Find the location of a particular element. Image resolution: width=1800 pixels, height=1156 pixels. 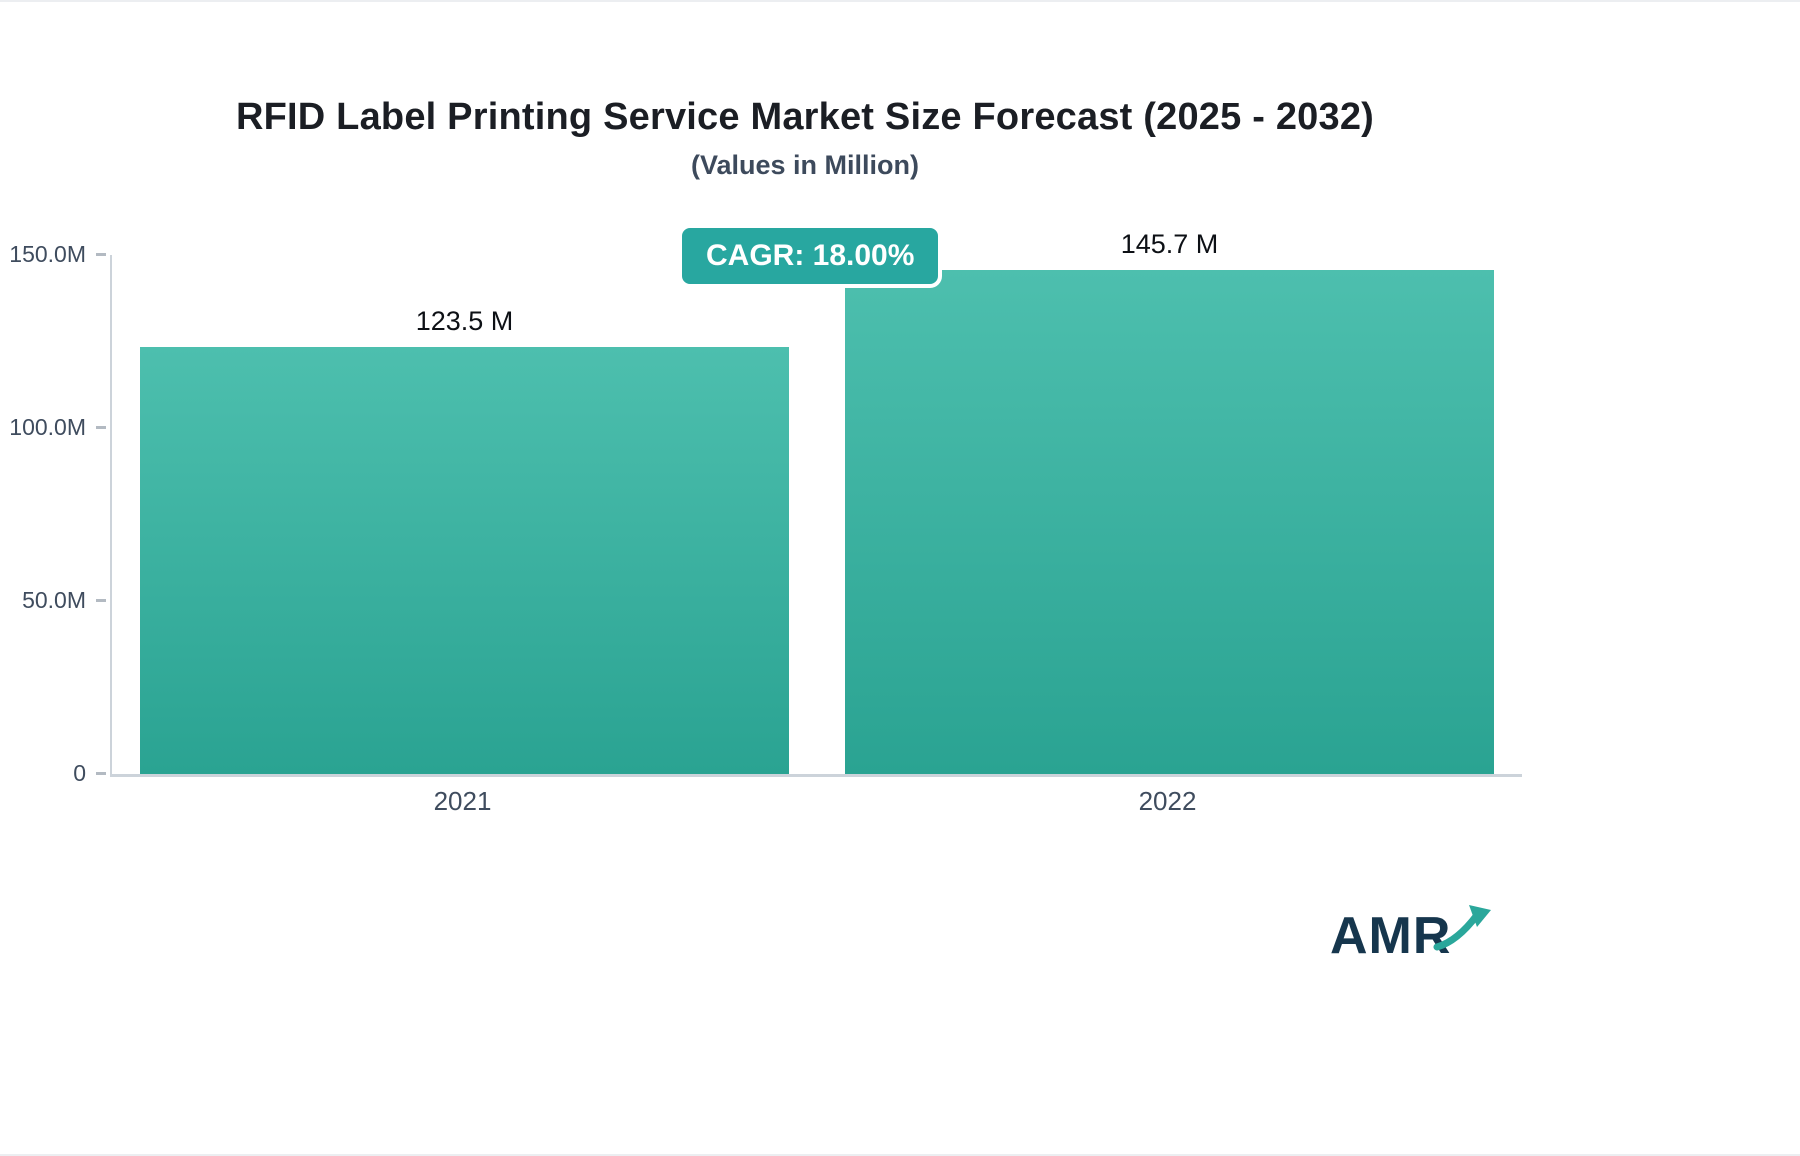

amr-logo-text: AMR is located at coordinates (1391, 936).